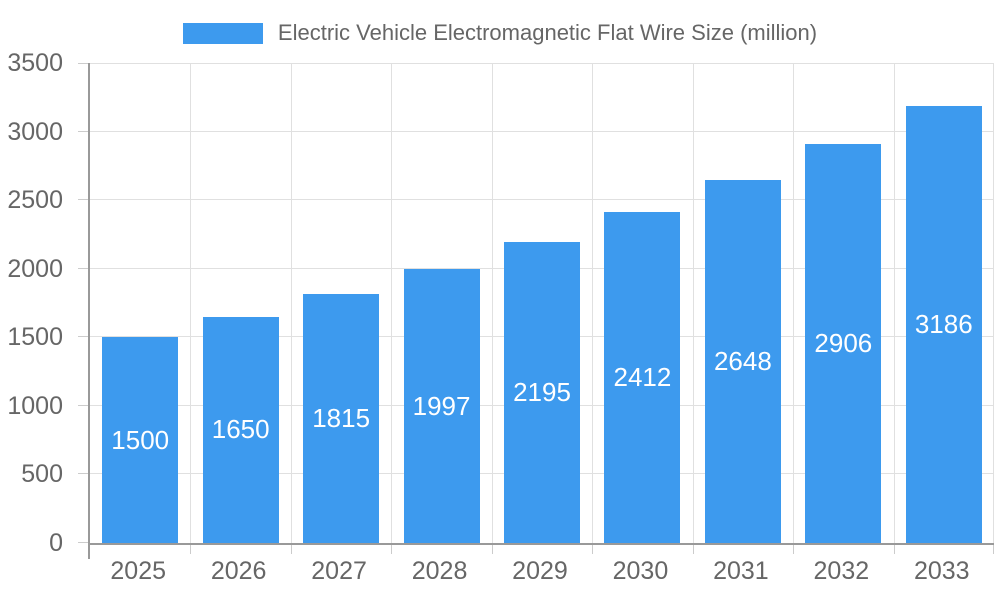 The image size is (1000, 600). What do you see at coordinates (540, 571) in the screenshot?
I see `x-tick-label-2029: 2029` at bounding box center [540, 571].